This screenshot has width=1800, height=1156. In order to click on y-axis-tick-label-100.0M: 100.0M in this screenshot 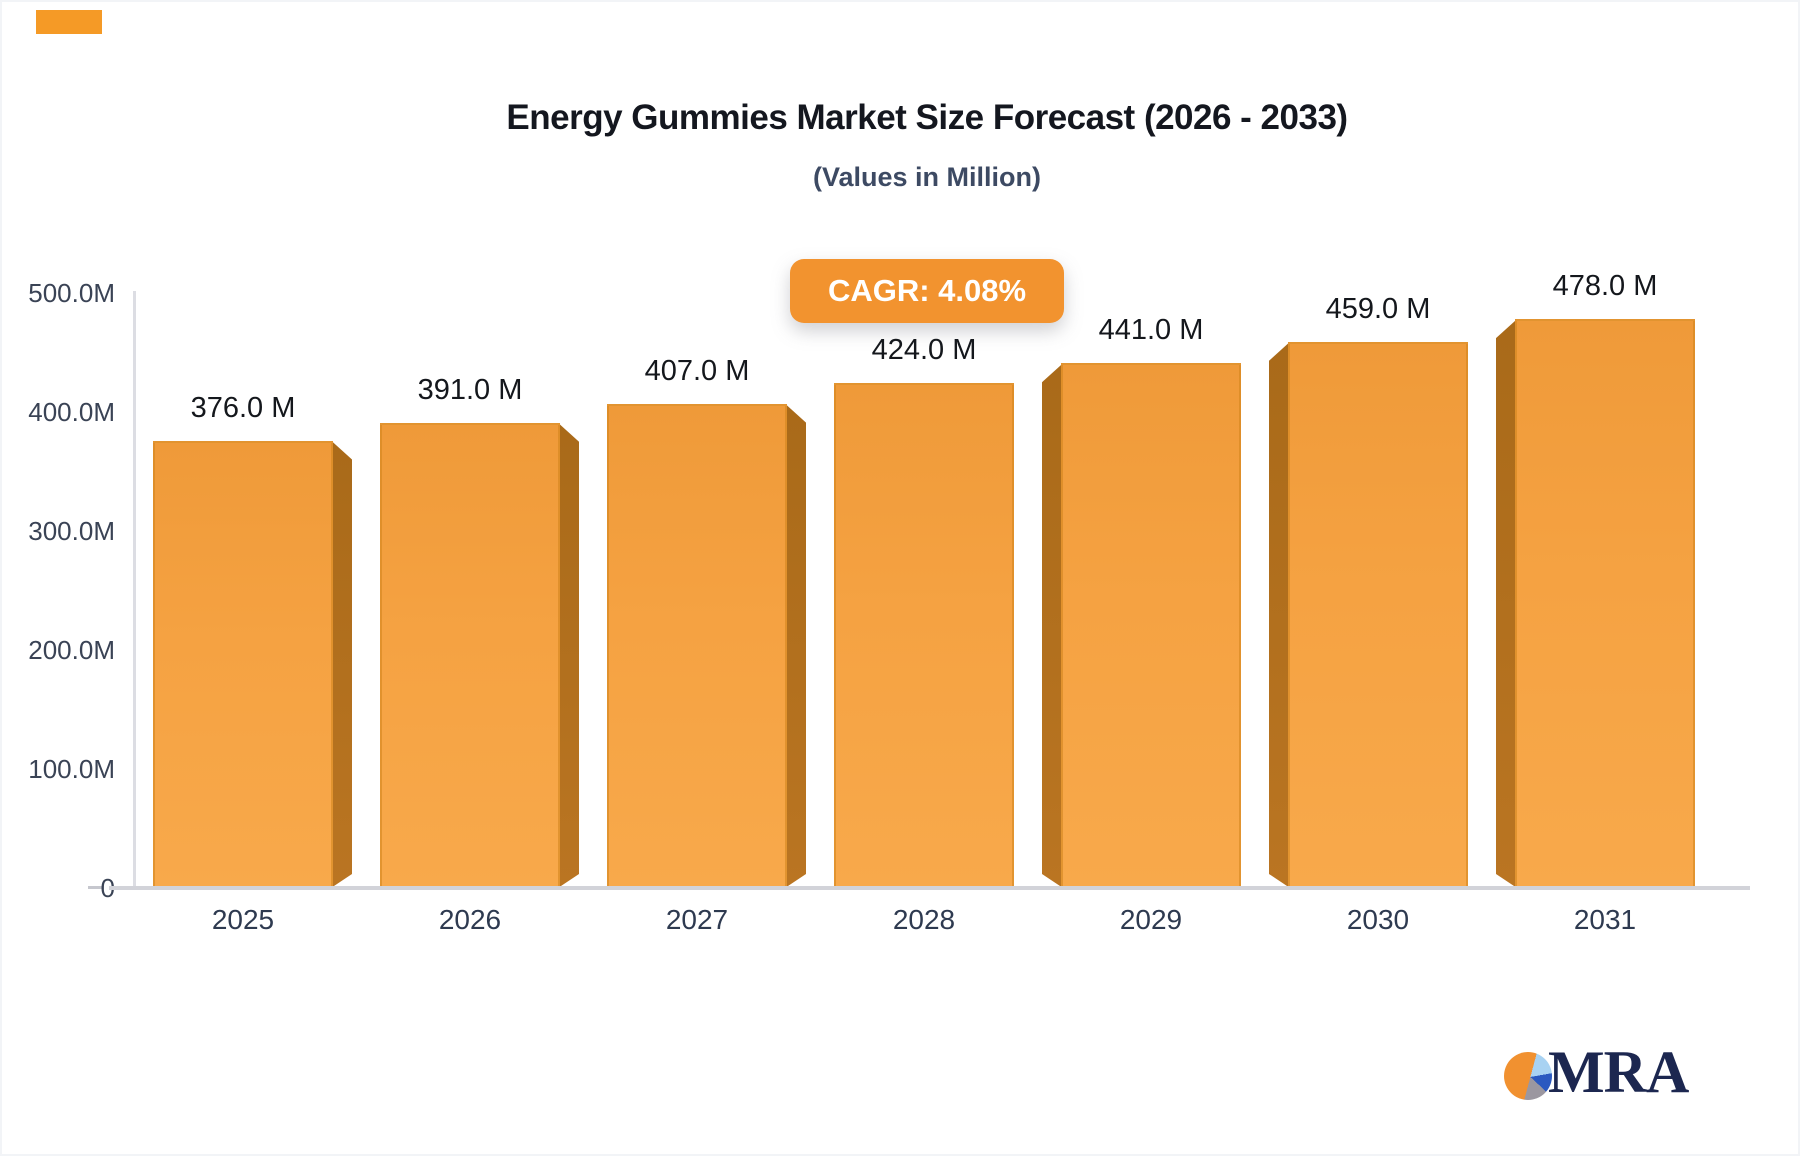, I will do `click(71, 769)`.